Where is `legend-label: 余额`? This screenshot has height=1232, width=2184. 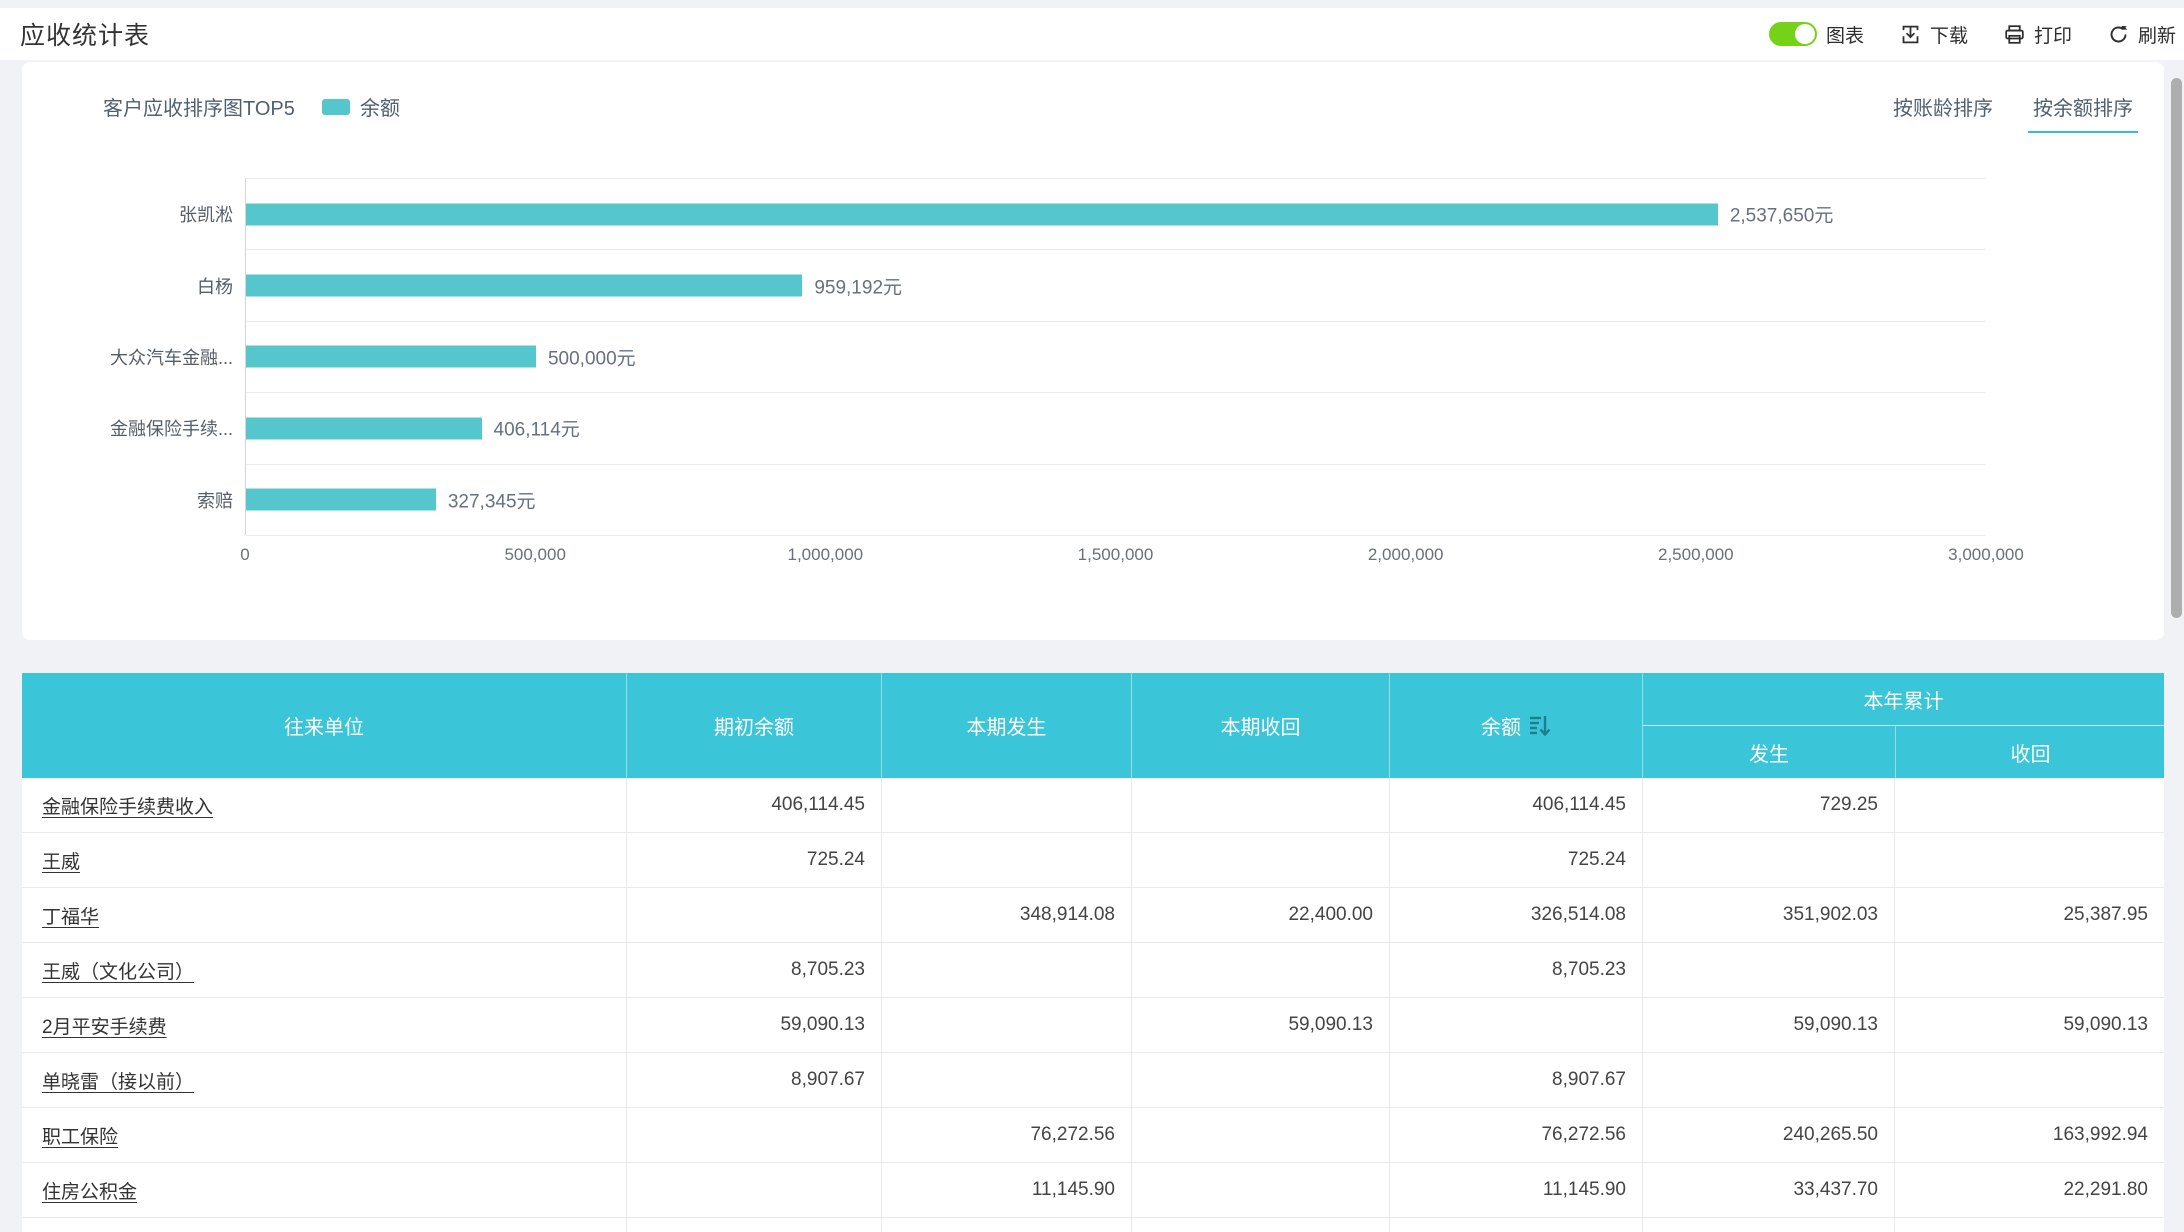
legend-label: 余额 is located at coordinates (380, 109).